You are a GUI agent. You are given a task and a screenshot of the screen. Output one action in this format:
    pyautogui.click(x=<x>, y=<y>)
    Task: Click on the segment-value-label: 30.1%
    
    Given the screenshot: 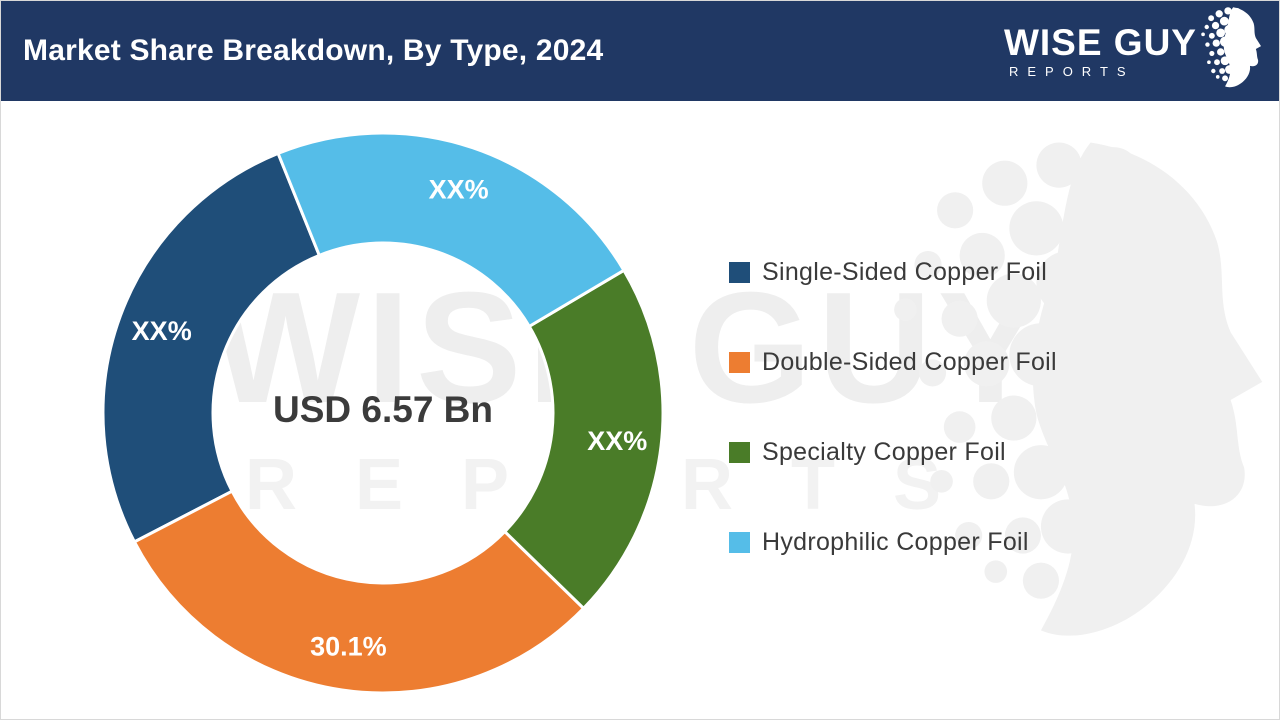 What is the action you would take?
    pyautogui.click(x=348, y=647)
    